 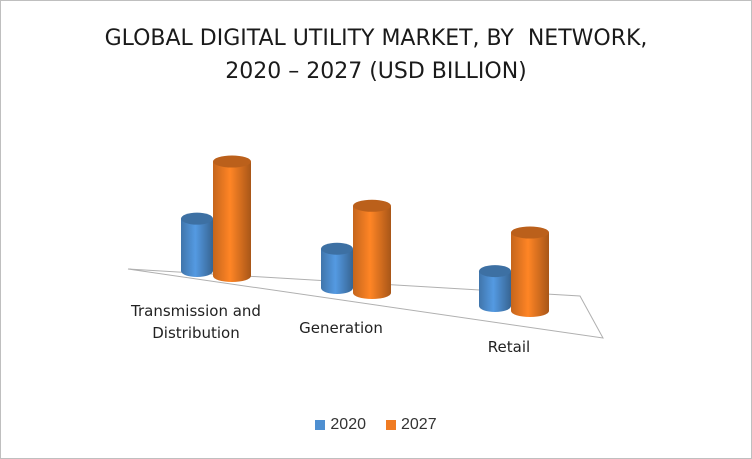 I want to click on legend-item-2027: 2027, so click(x=411, y=425).